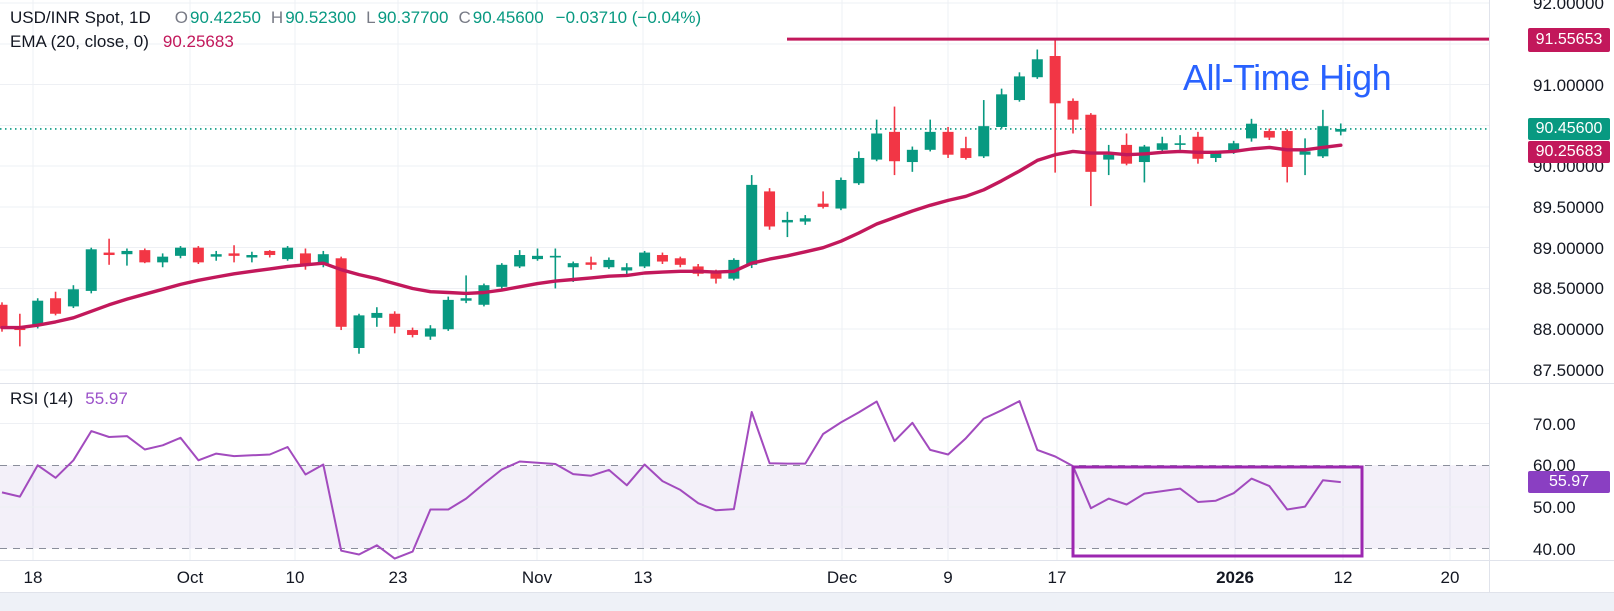 The width and height of the screenshot is (1614, 611). What do you see at coordinates (1450, 577) in the screenshot?
I see `time-axis-label: 20` at bounding box center [1450, 577].